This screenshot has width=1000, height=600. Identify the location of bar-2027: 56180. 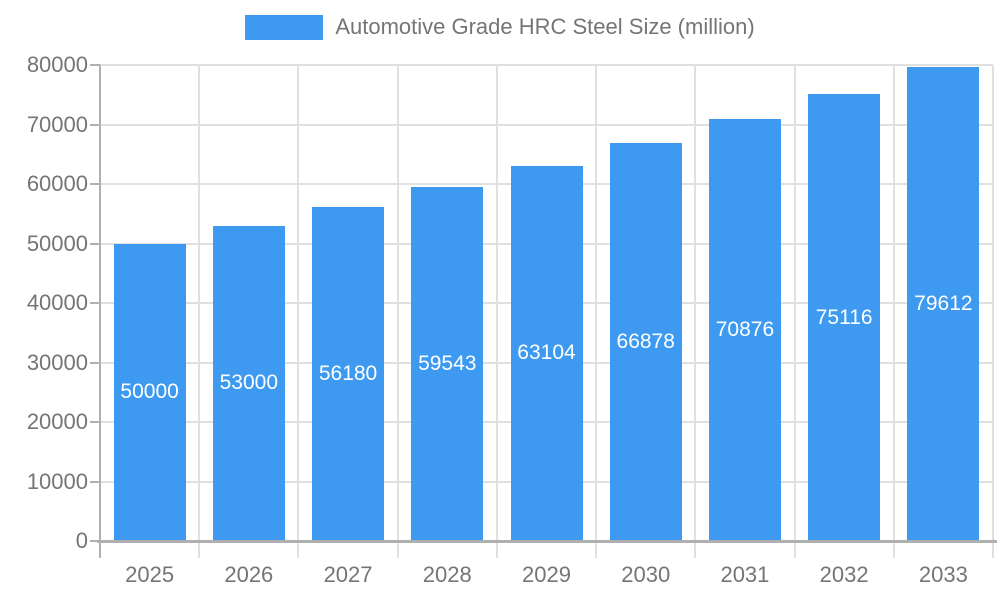
(348, 373).